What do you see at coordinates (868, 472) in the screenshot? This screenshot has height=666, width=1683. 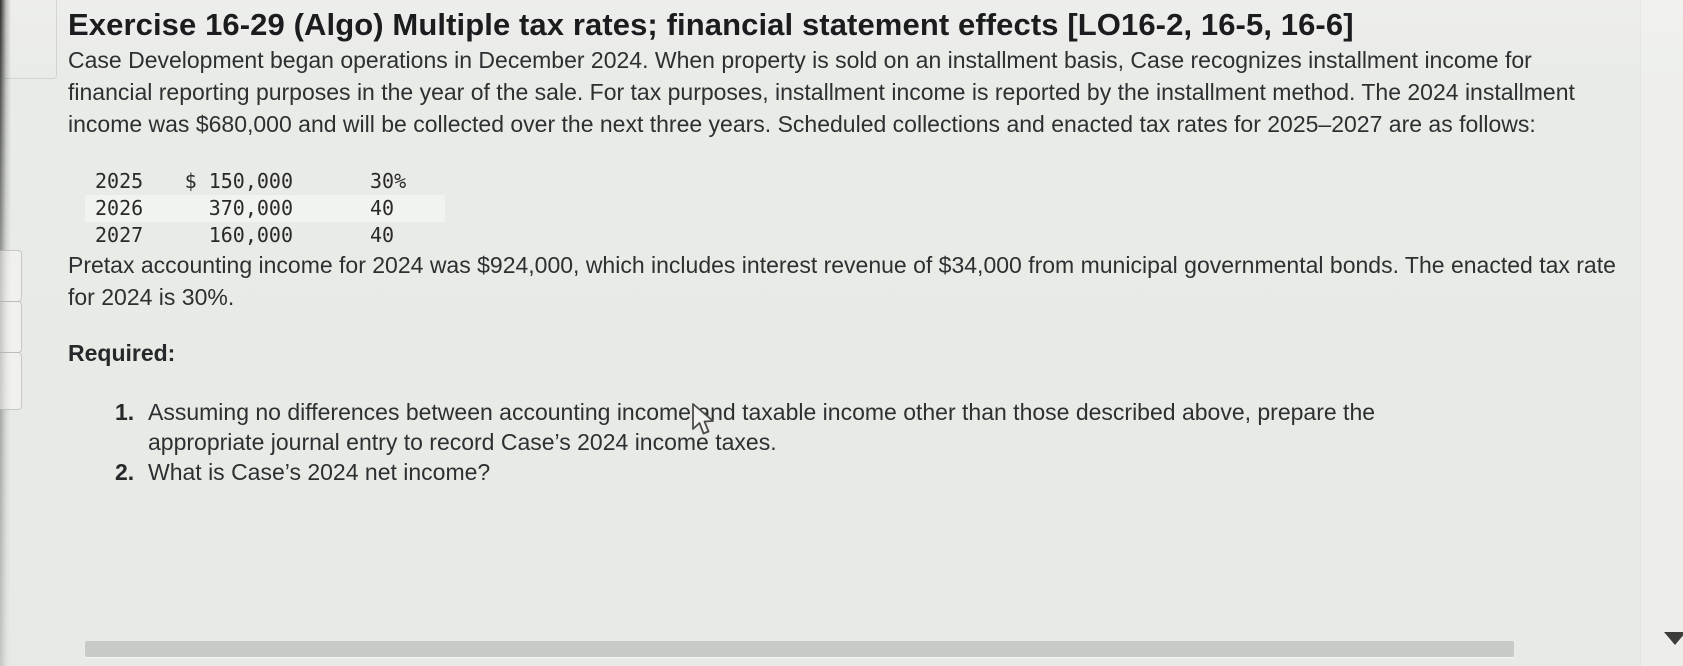 I see `requirement-item: 2. What is Case’s 2024 net income?` at bounding box center [868, 472].